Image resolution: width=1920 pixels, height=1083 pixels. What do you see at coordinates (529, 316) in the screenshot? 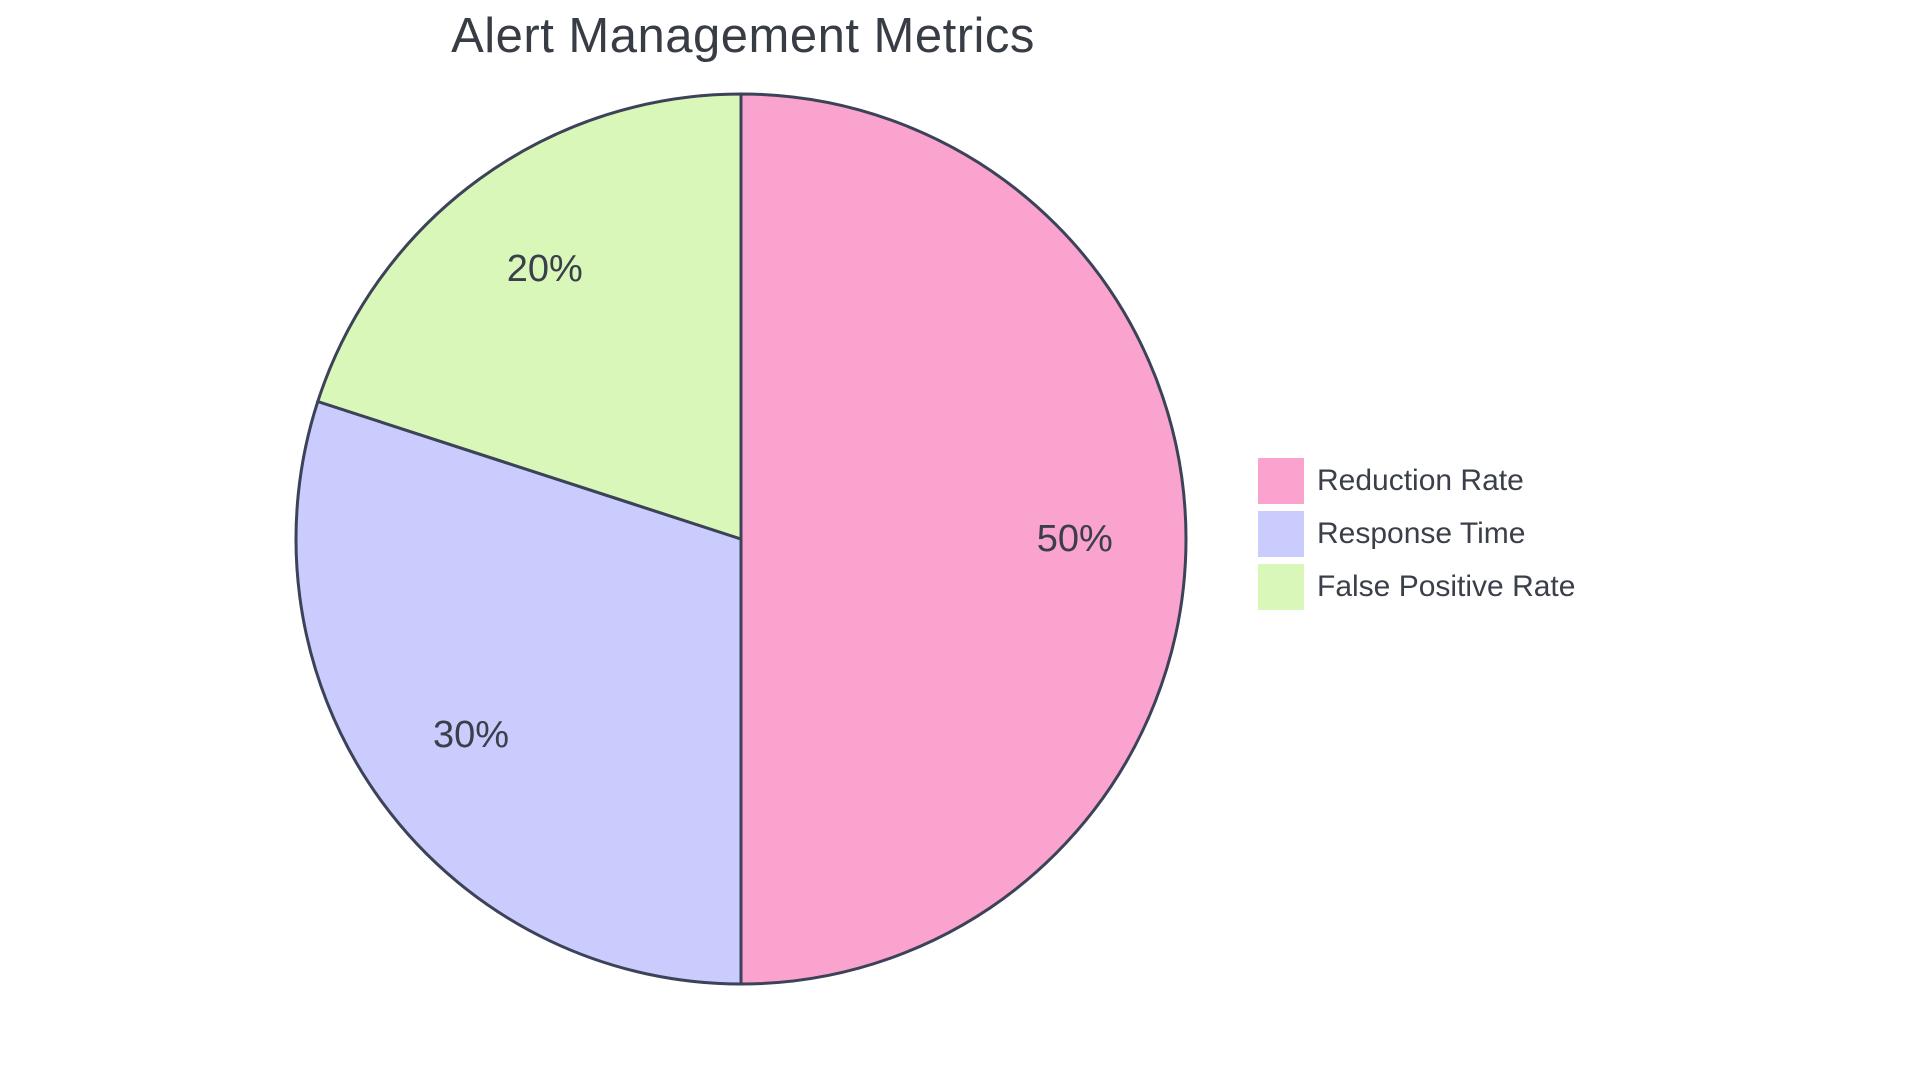
I see `pie-slice-false-positive-rate` at bounding box center [529, 316].